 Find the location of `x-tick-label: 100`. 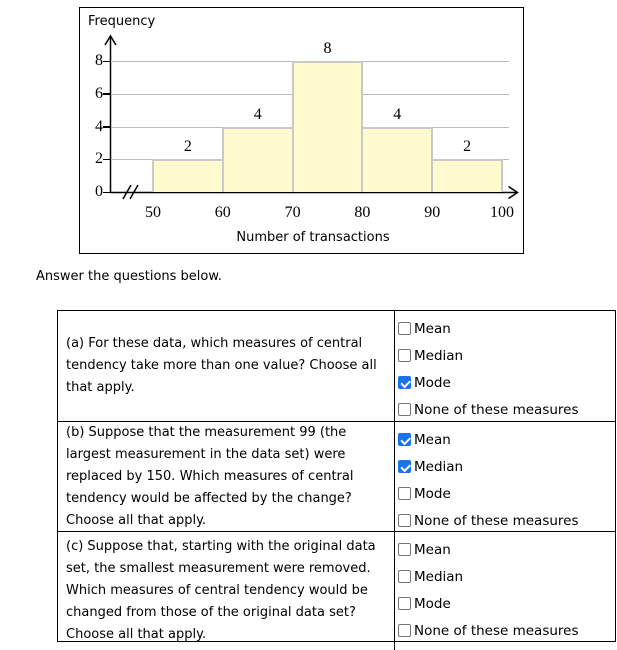

x-tick-label: 100 is located at coordinates (502, 212).